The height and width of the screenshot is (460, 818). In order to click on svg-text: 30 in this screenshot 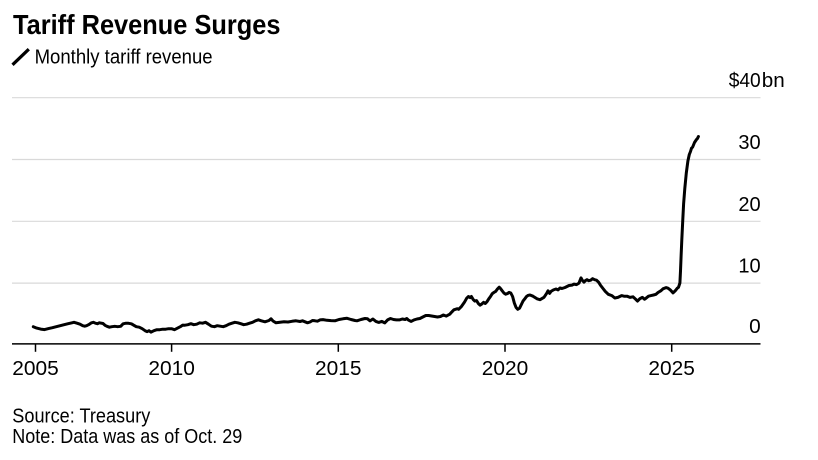, I will do `click(749, 143)`.